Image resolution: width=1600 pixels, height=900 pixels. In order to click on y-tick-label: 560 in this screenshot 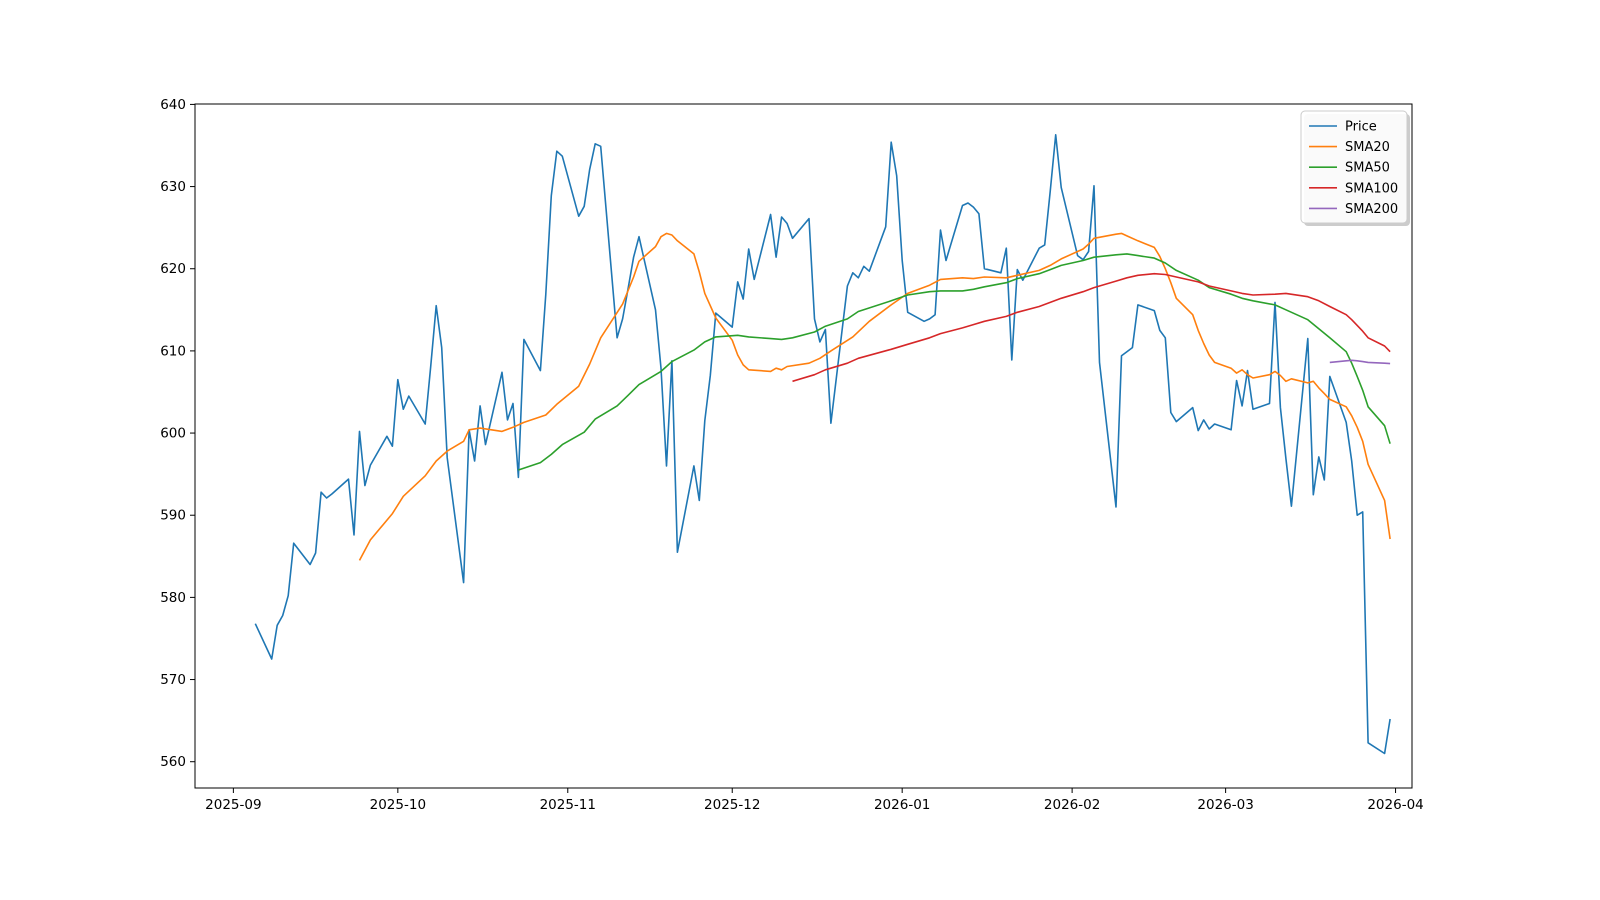, I will do `click(173, 762)`.